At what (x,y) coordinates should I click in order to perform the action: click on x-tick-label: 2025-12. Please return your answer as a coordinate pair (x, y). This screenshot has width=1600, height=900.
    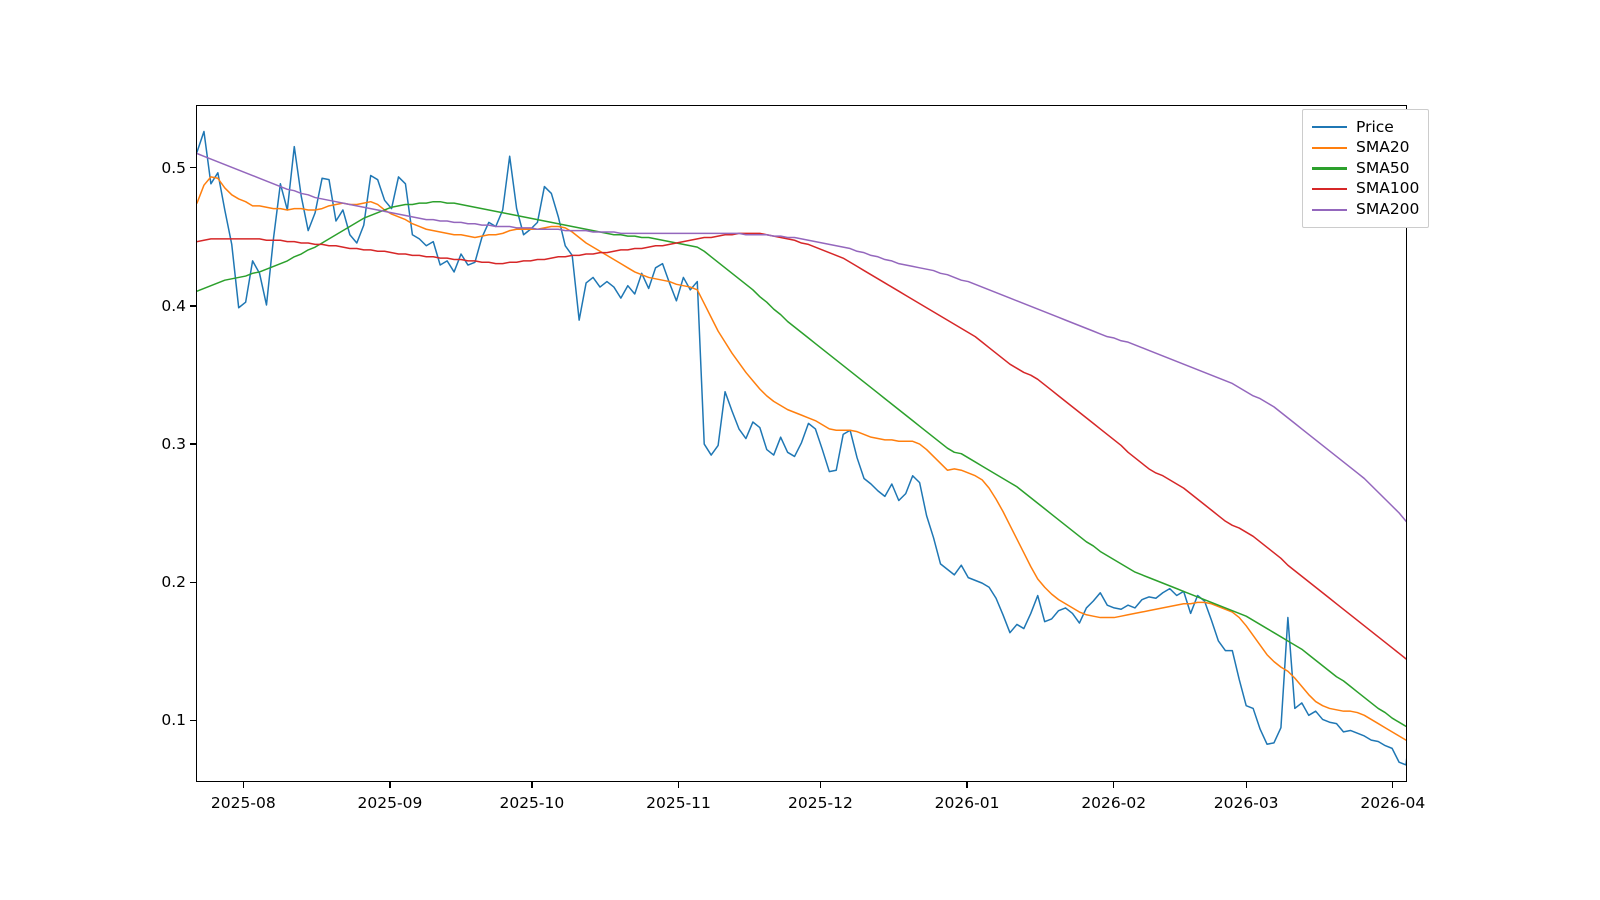
    Looking at the image, I should click on (820, 803).